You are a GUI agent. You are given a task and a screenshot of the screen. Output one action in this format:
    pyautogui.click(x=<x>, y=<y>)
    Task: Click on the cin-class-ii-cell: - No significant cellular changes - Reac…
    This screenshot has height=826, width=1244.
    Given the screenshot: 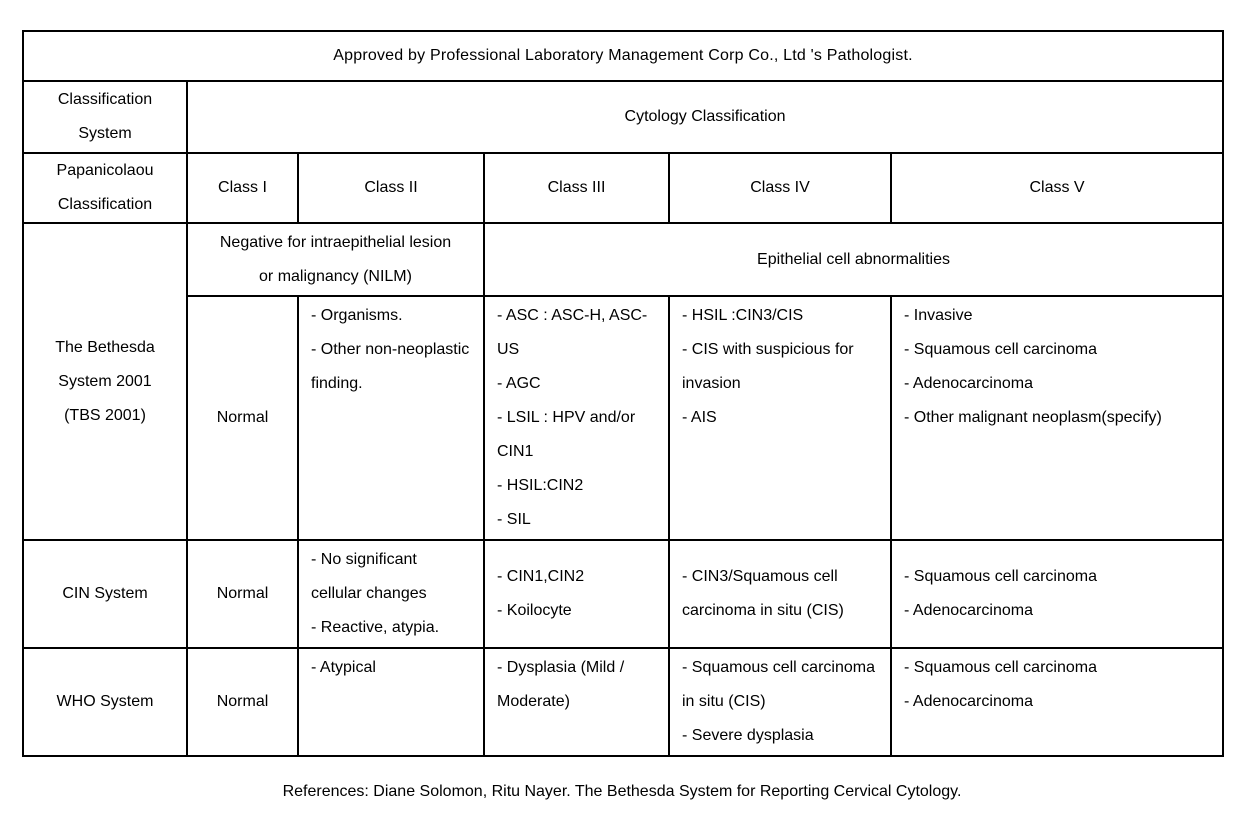 What is the action you would take?
    pyautogui.click(x=391, y=594)
    